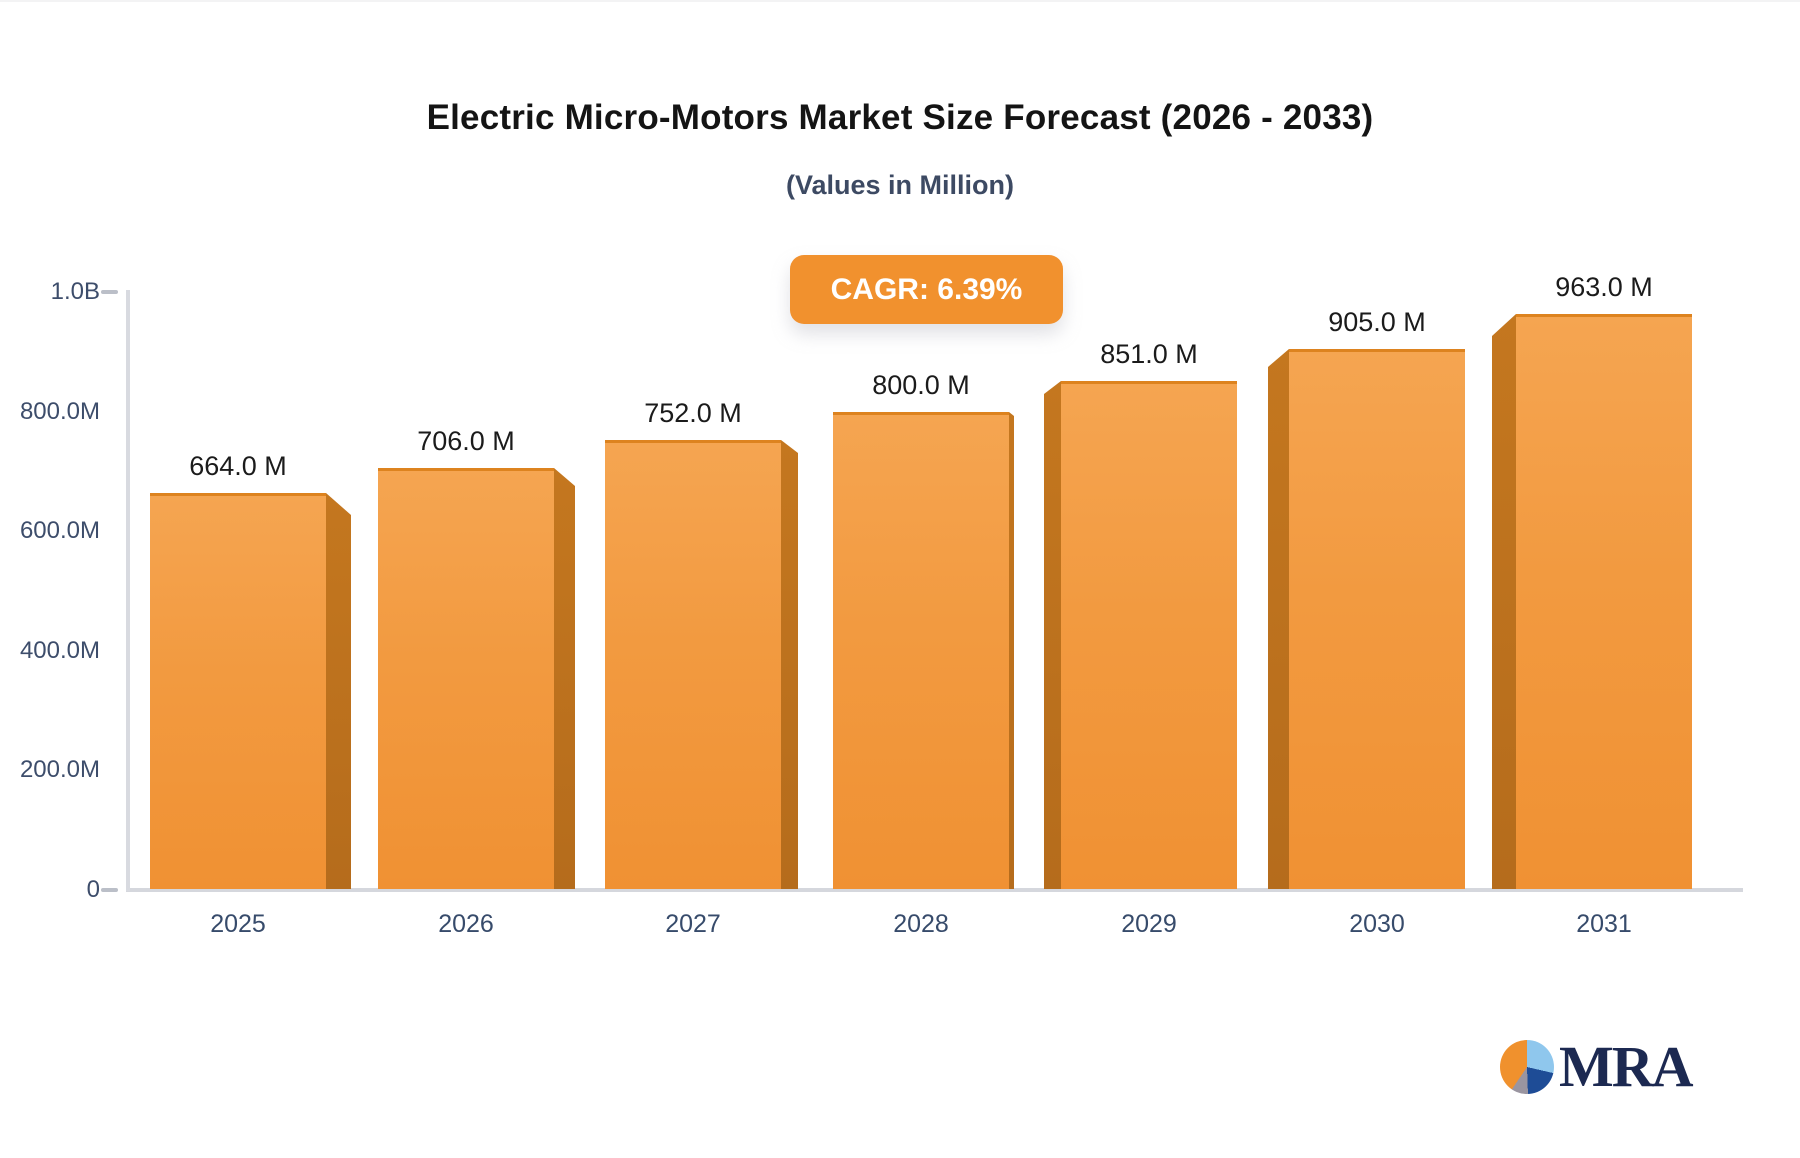 The height and width of the screenshot is (1158, 1800). Describe the element at coordinates (338, 691) in the screenshot. I see `bar-side-face-2025` at that location.